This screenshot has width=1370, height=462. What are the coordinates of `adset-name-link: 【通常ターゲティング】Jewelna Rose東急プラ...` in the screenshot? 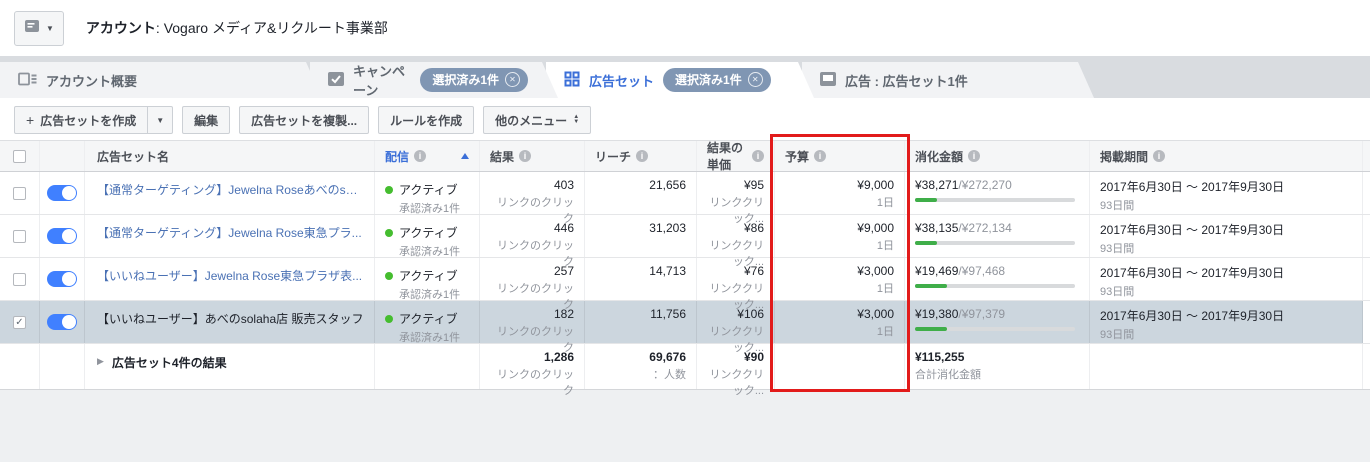 It's located at (229, 233).